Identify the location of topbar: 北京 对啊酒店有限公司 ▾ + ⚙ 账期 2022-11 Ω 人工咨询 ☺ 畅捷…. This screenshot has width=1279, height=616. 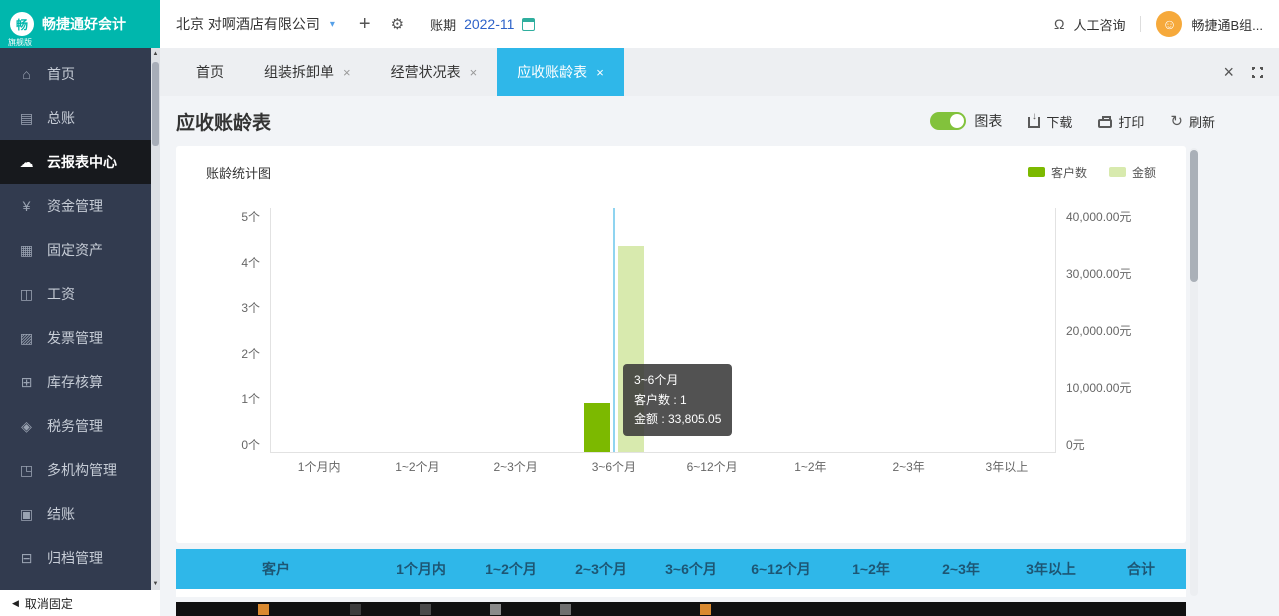
(719, 24).